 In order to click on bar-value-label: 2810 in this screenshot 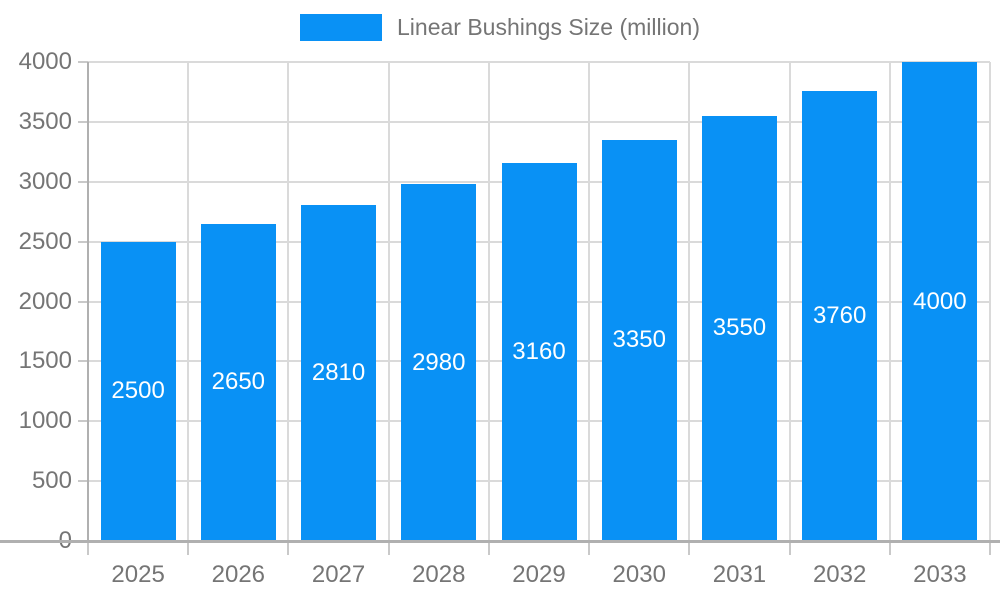, I will do `click(338, 372)`.